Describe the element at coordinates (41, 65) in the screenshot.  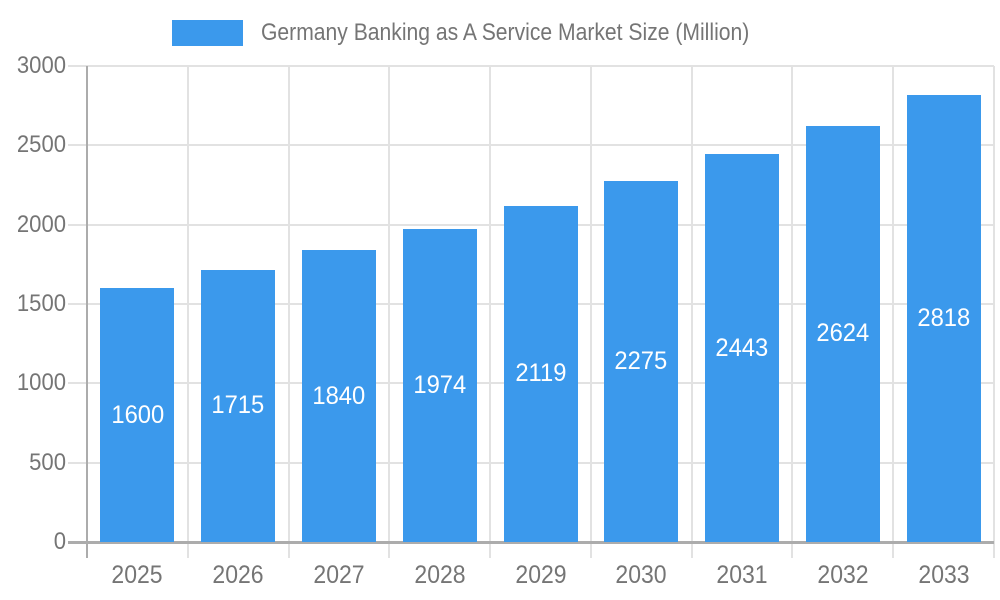
I see `y-tick-label: 3000` at that location.